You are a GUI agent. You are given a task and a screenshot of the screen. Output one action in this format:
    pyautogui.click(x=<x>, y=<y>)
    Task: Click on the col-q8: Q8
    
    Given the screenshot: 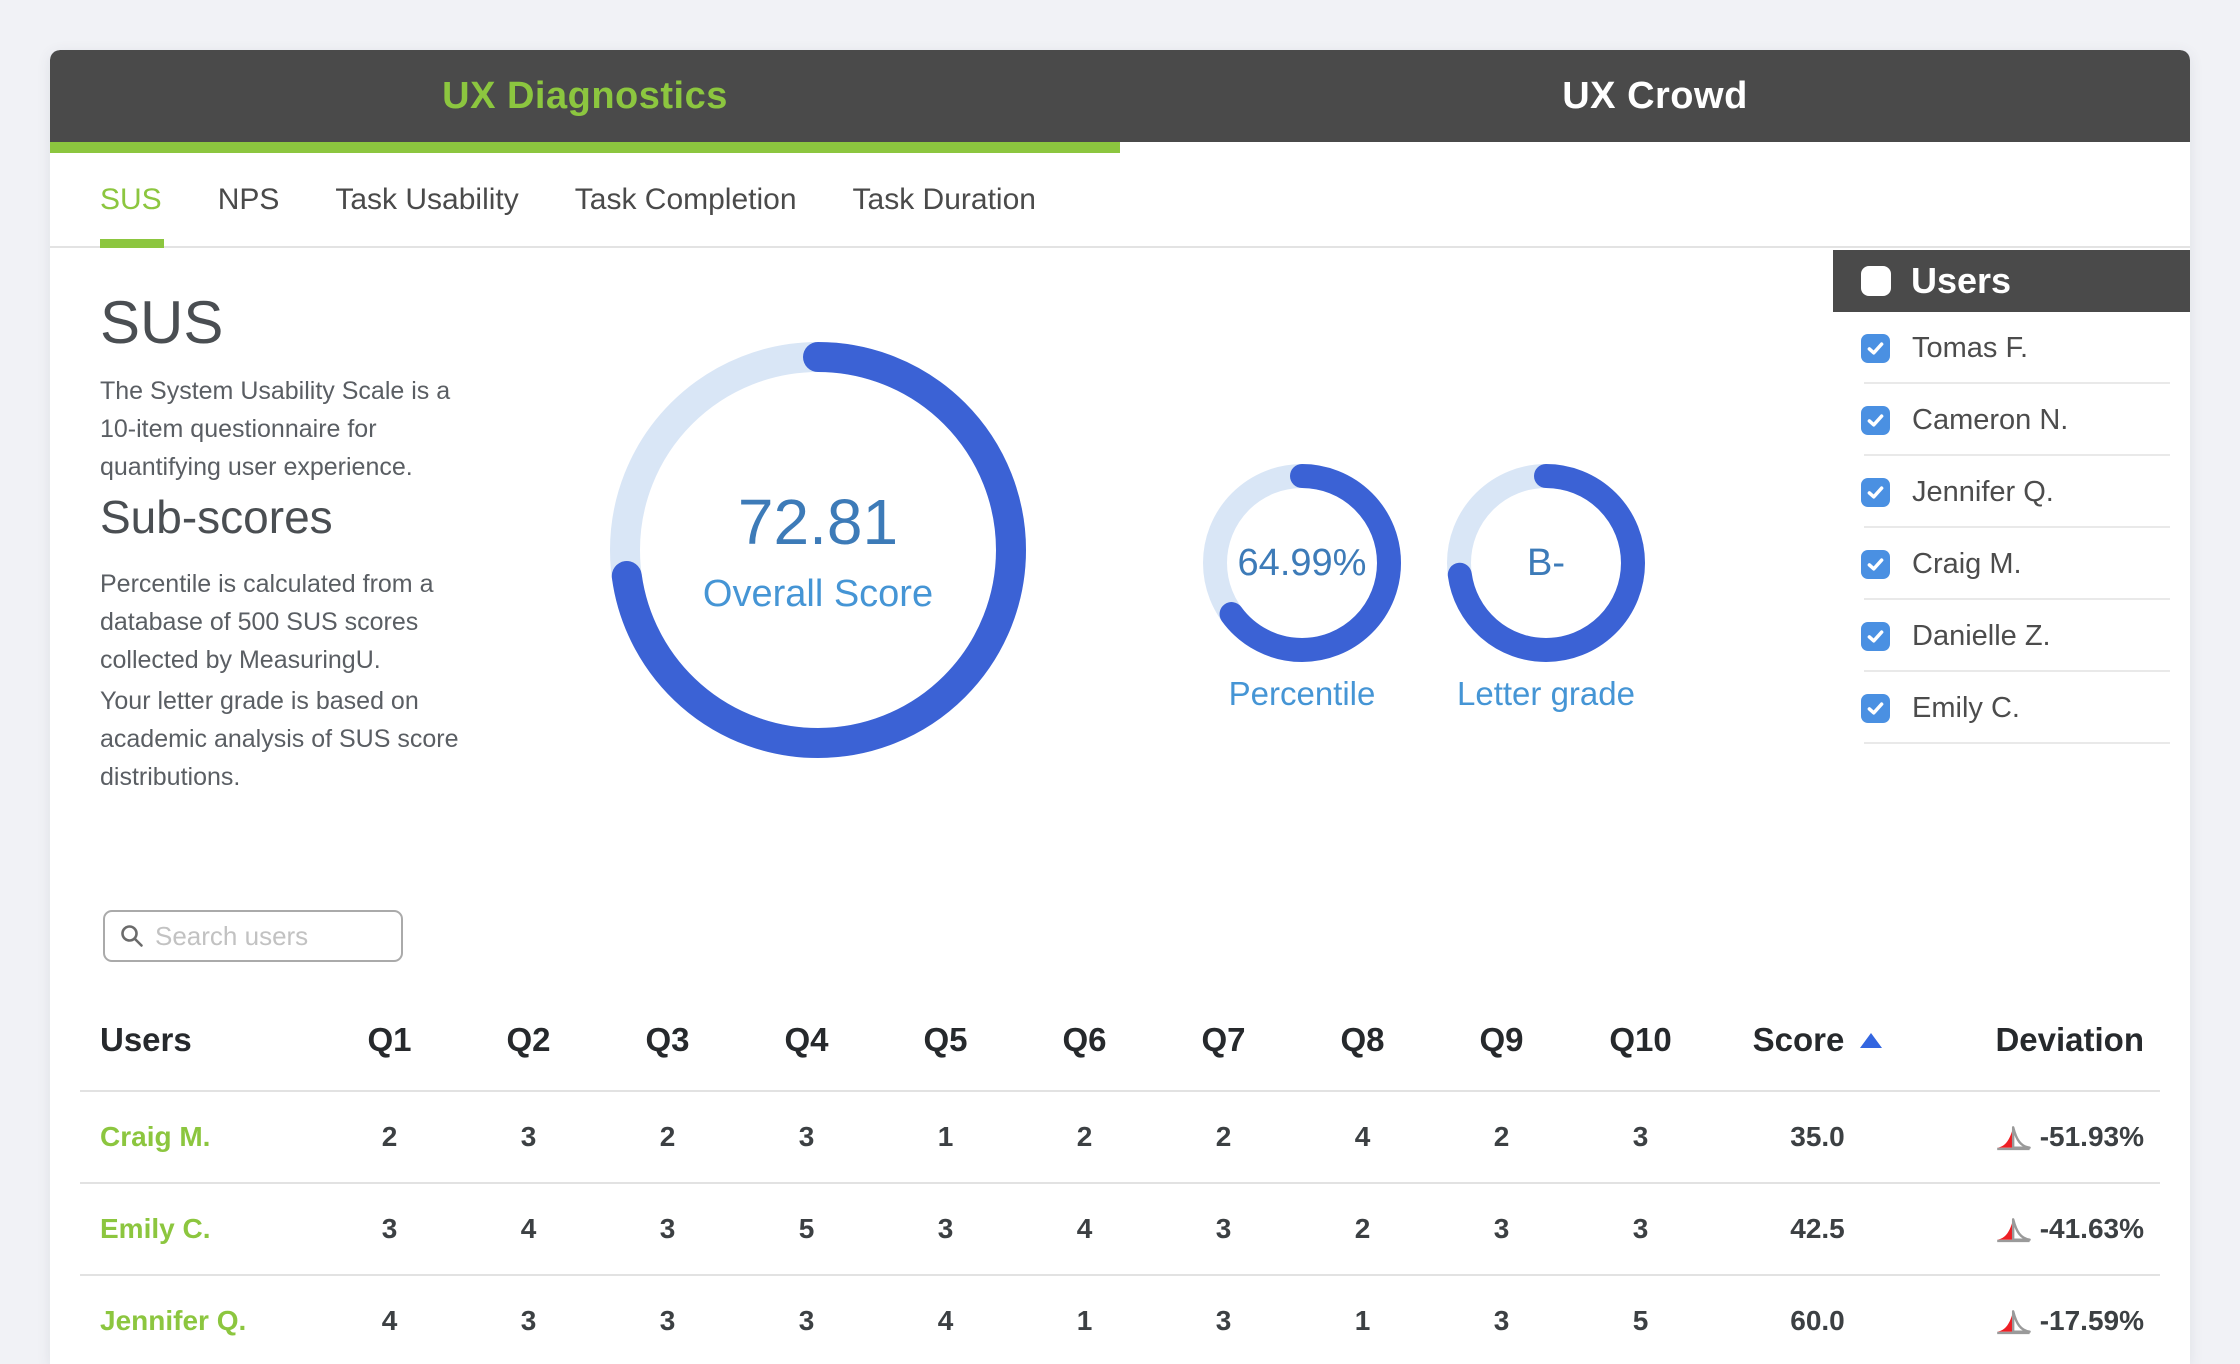 What is the action you would take?
    pyautogui.click(x=1362, y=1039)
    